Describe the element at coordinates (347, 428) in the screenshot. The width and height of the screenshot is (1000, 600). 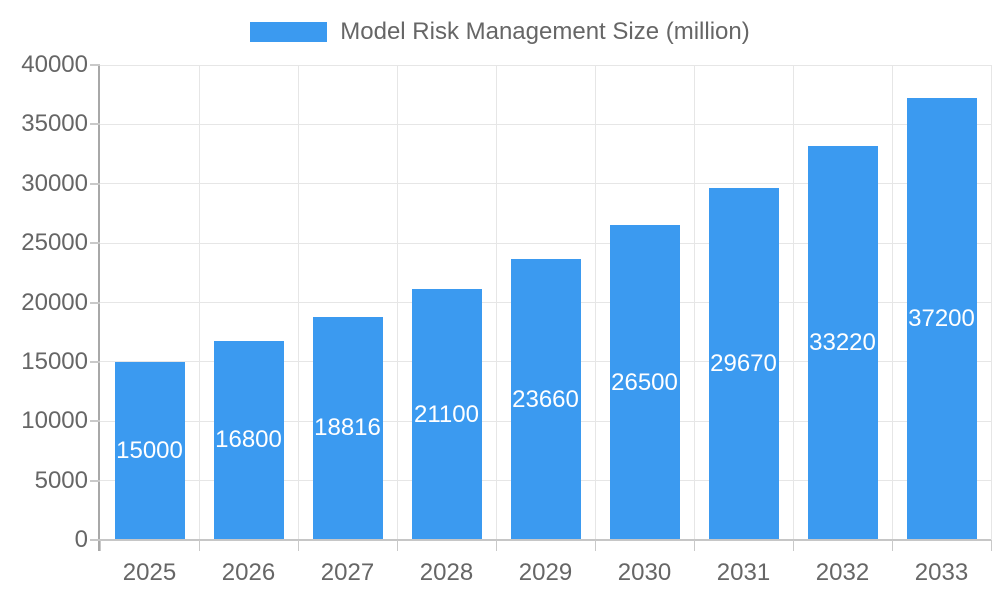
I see `bar-2027` at that location.